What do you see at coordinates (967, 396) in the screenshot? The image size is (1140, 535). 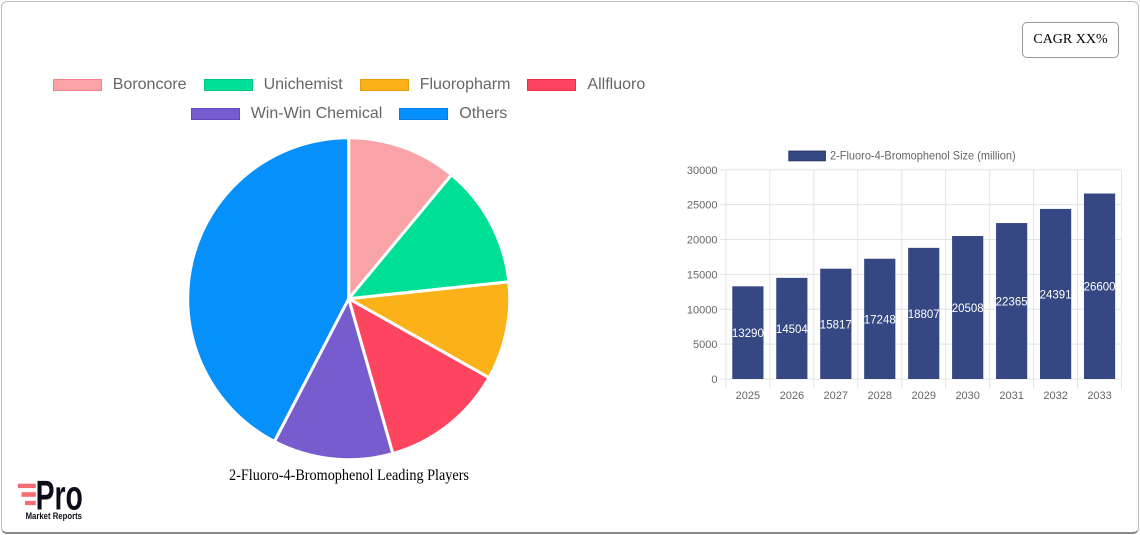 I see `svg-text: 2030` at bounding box center [967, 396].